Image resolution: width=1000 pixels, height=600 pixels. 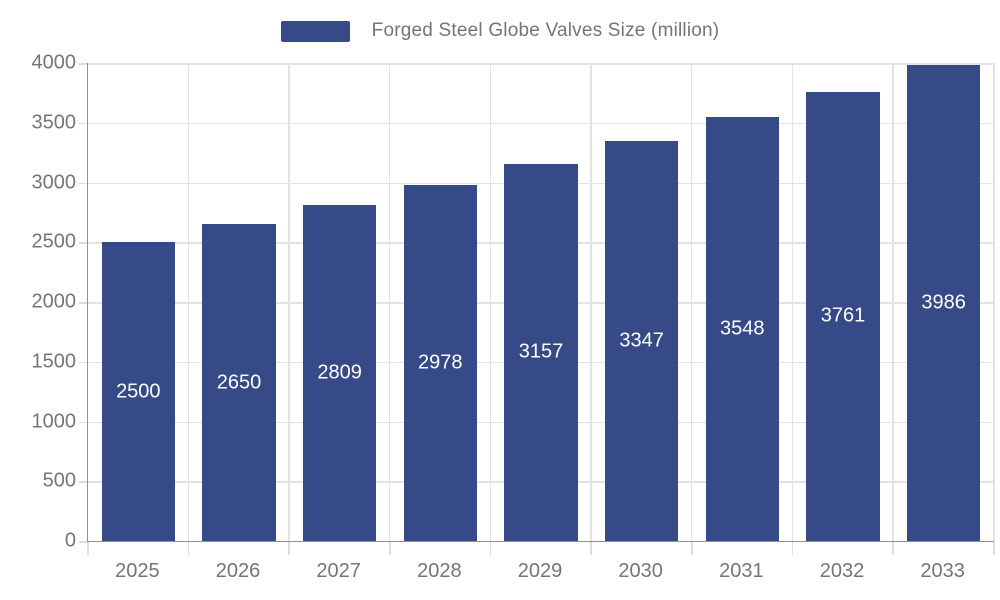 I want to click on bar-2028: 2978, so click(x=440, y=363).